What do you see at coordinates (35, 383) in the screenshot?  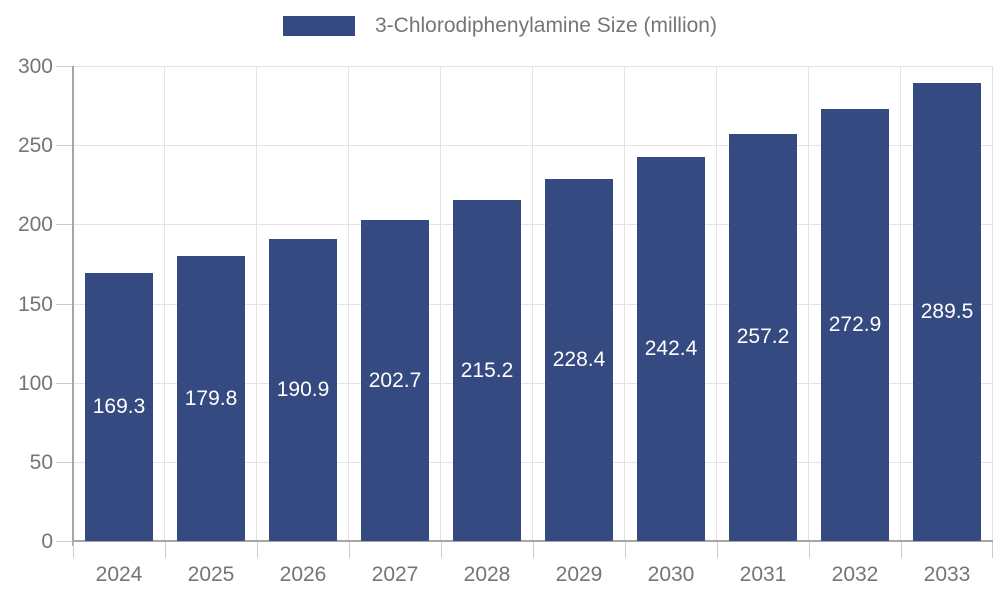 I see `y-axis-tick-label: 100` at bounding box center [35, 383].